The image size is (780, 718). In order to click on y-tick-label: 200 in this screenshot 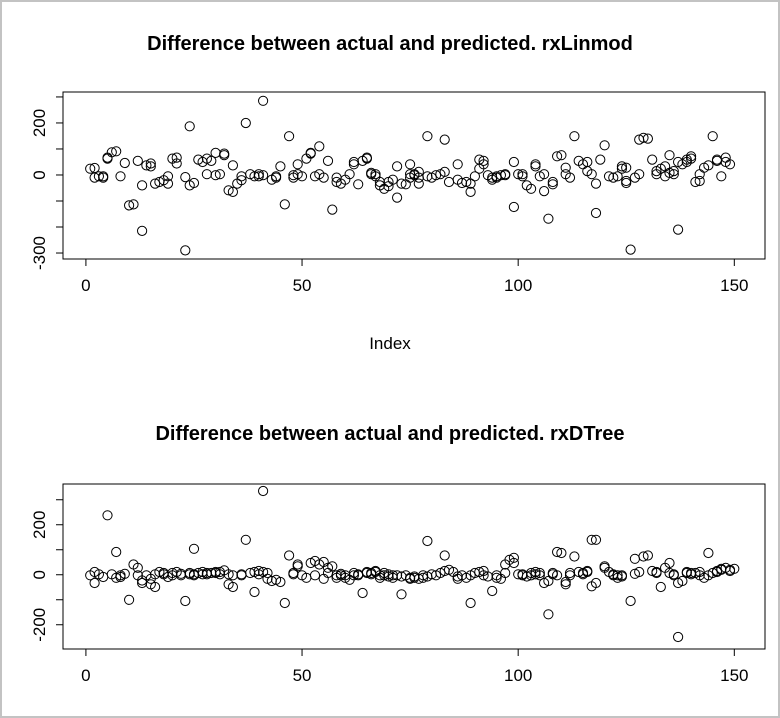, I will do `click(39, 525)`.